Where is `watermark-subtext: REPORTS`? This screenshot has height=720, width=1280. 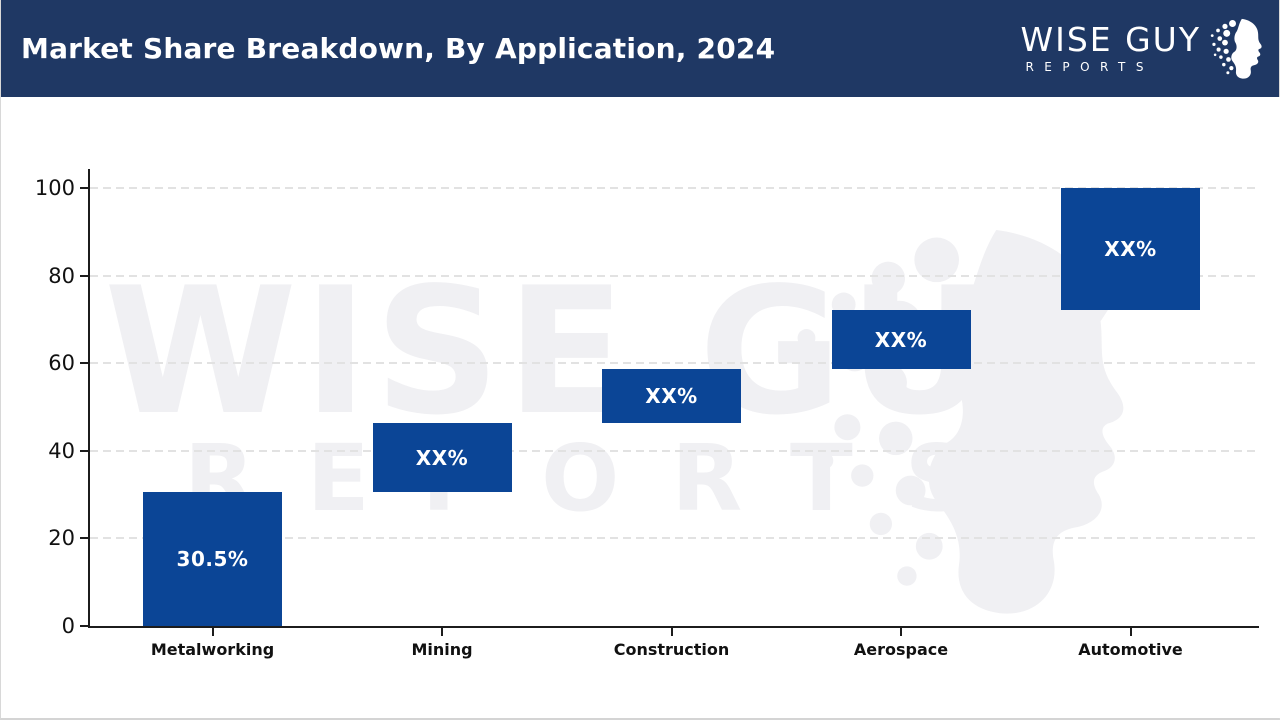 watermark-subtext: REPORTS is located at coordinates (604, 478).